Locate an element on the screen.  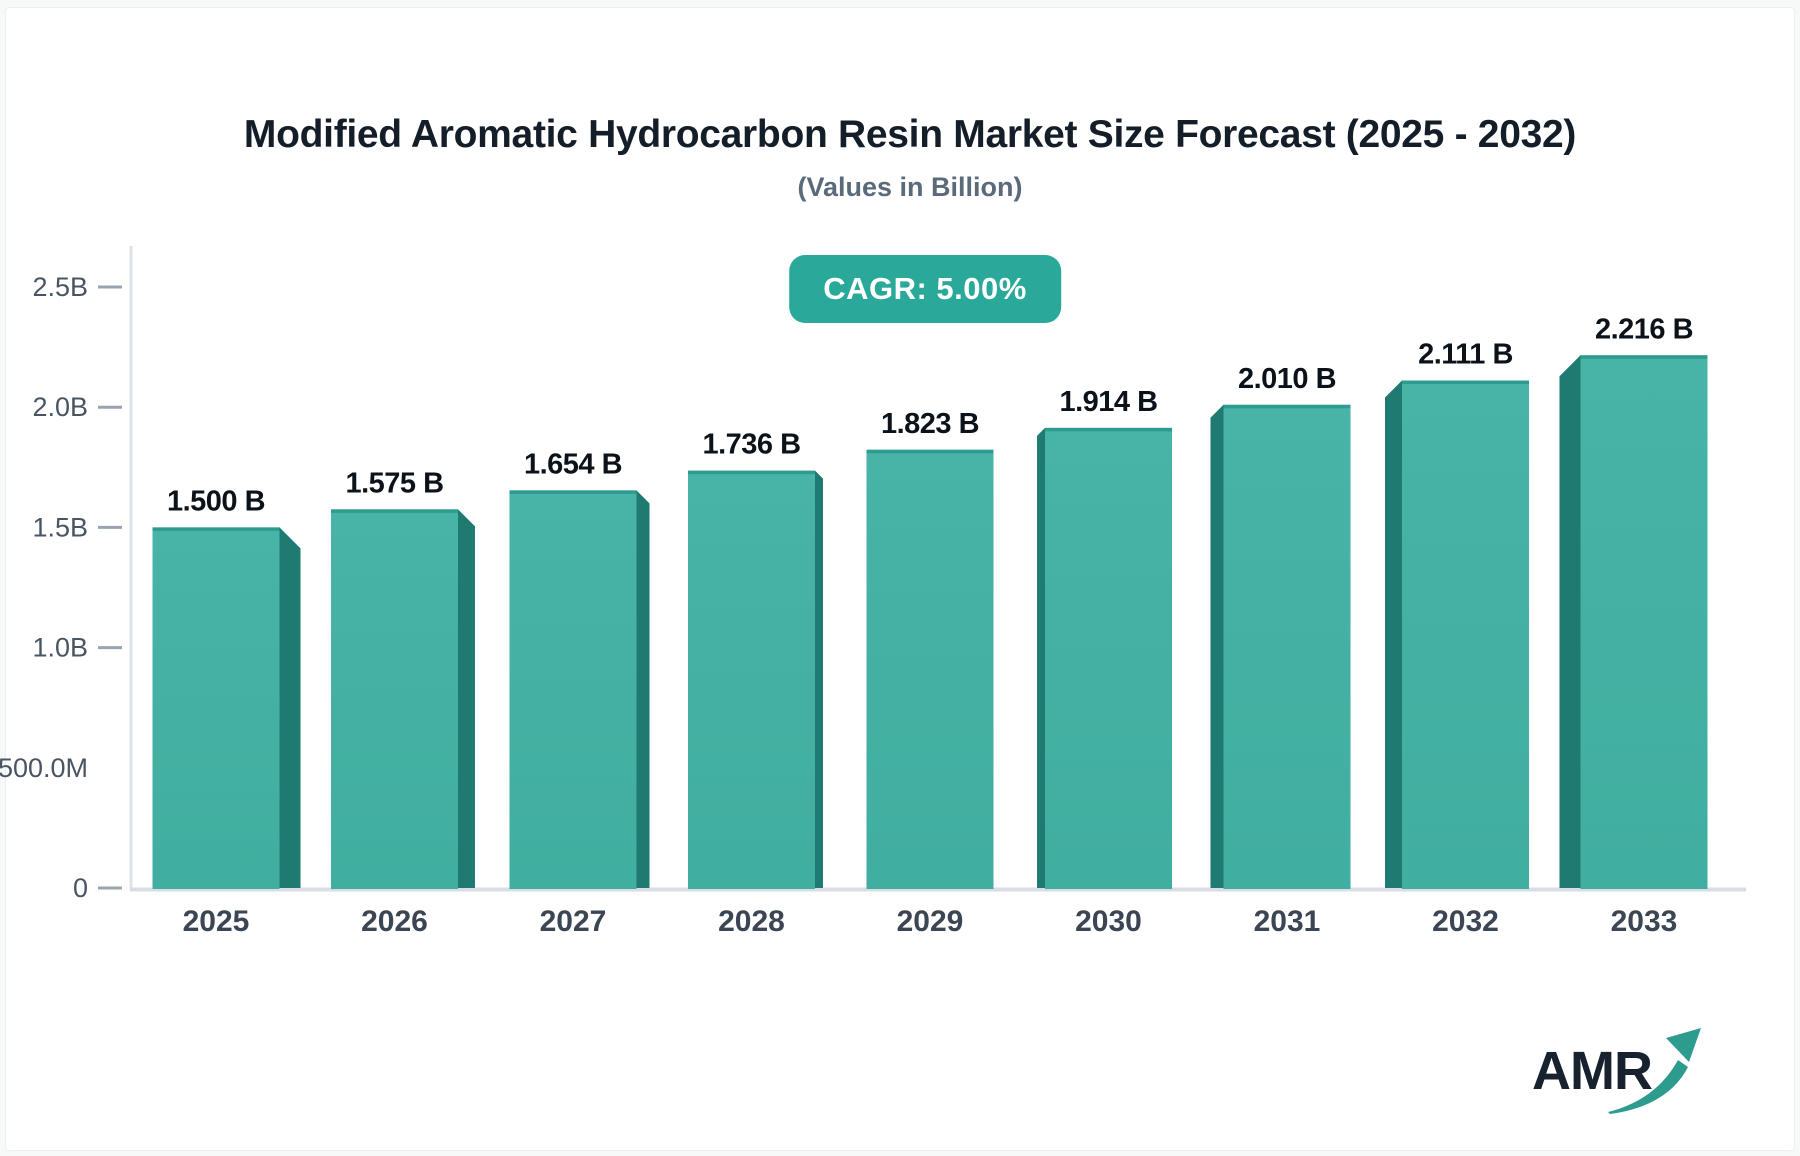
x-axis-label: 2031 is located at coordinates (1287, 921).